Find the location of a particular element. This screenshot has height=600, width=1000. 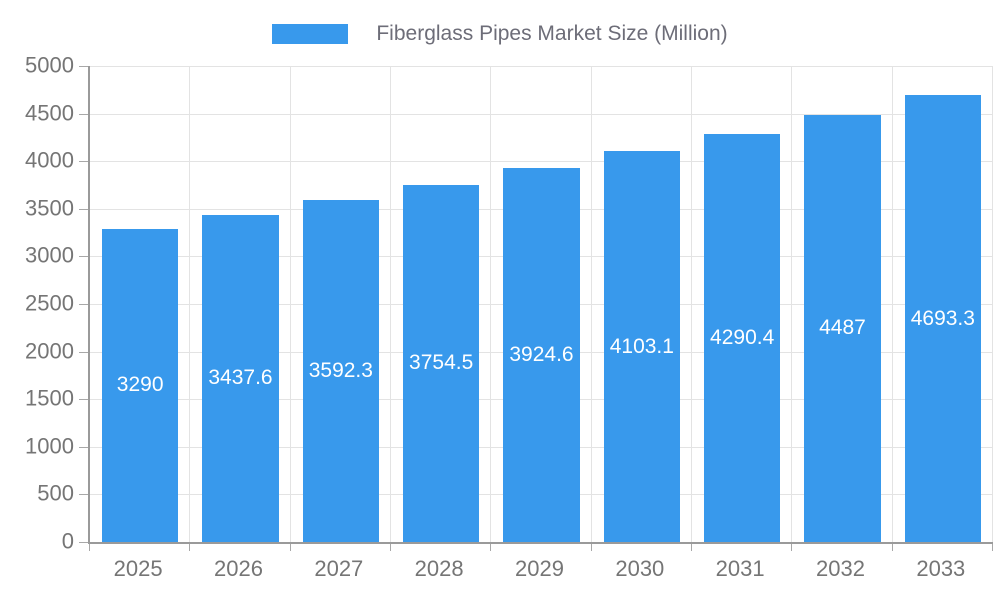

x-tick-label: 2033 is located at coordinates (941, 568).